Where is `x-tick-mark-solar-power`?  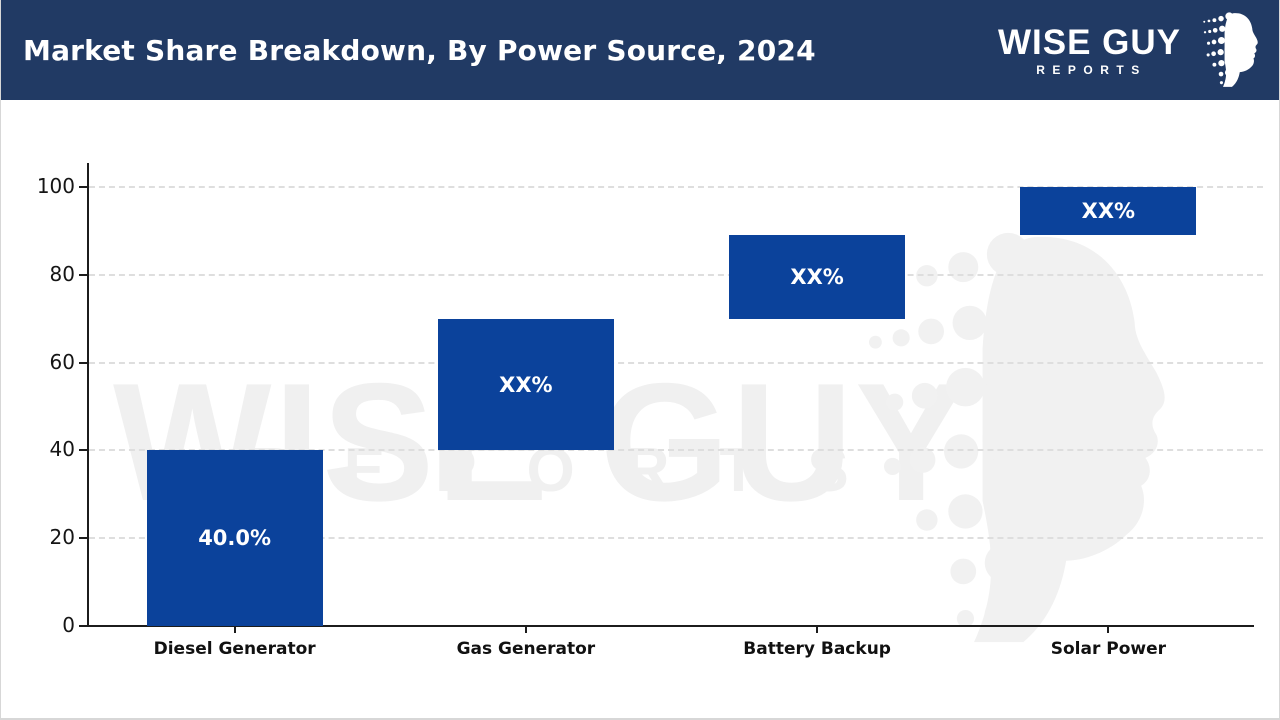
x-tick-mark-solar-power is located at coordinates (1108, 630).